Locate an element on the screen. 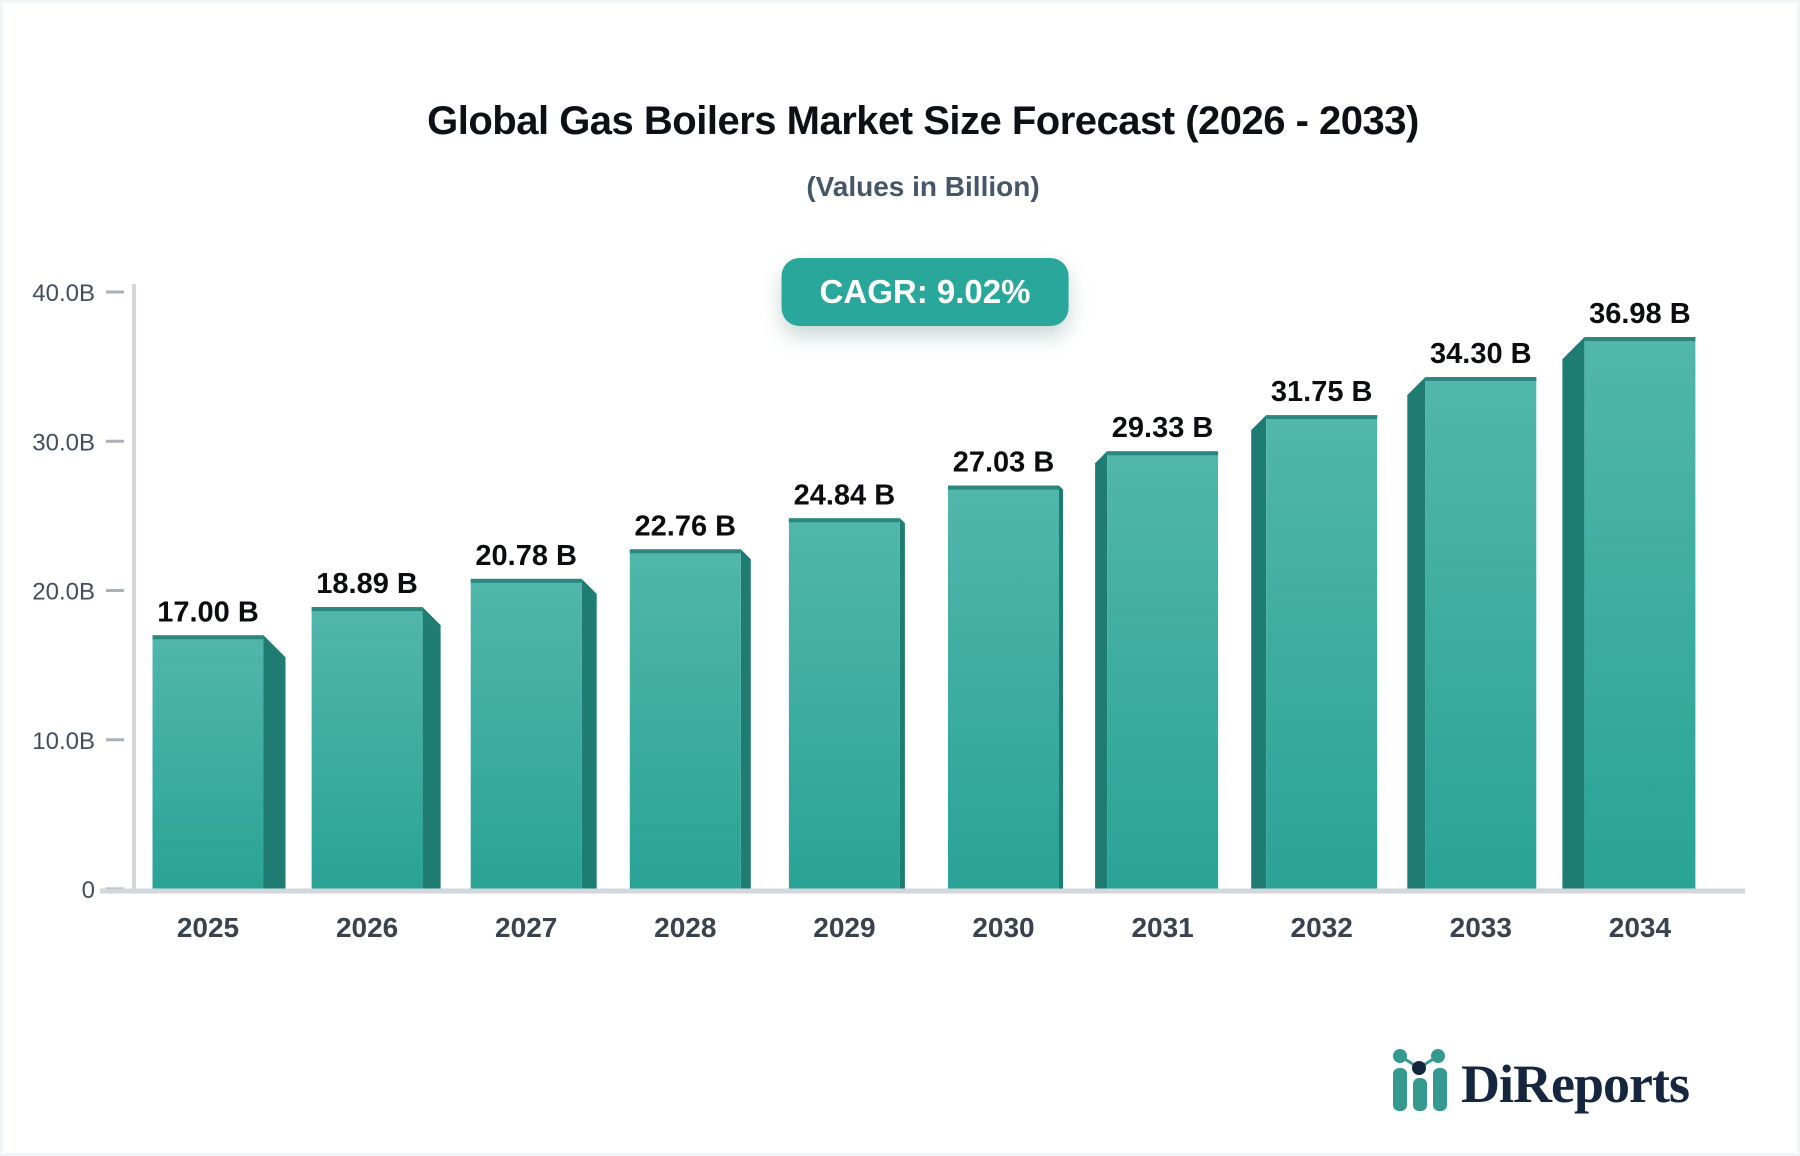  x-tick-label: 2029 is located at coordinates (844, 927).